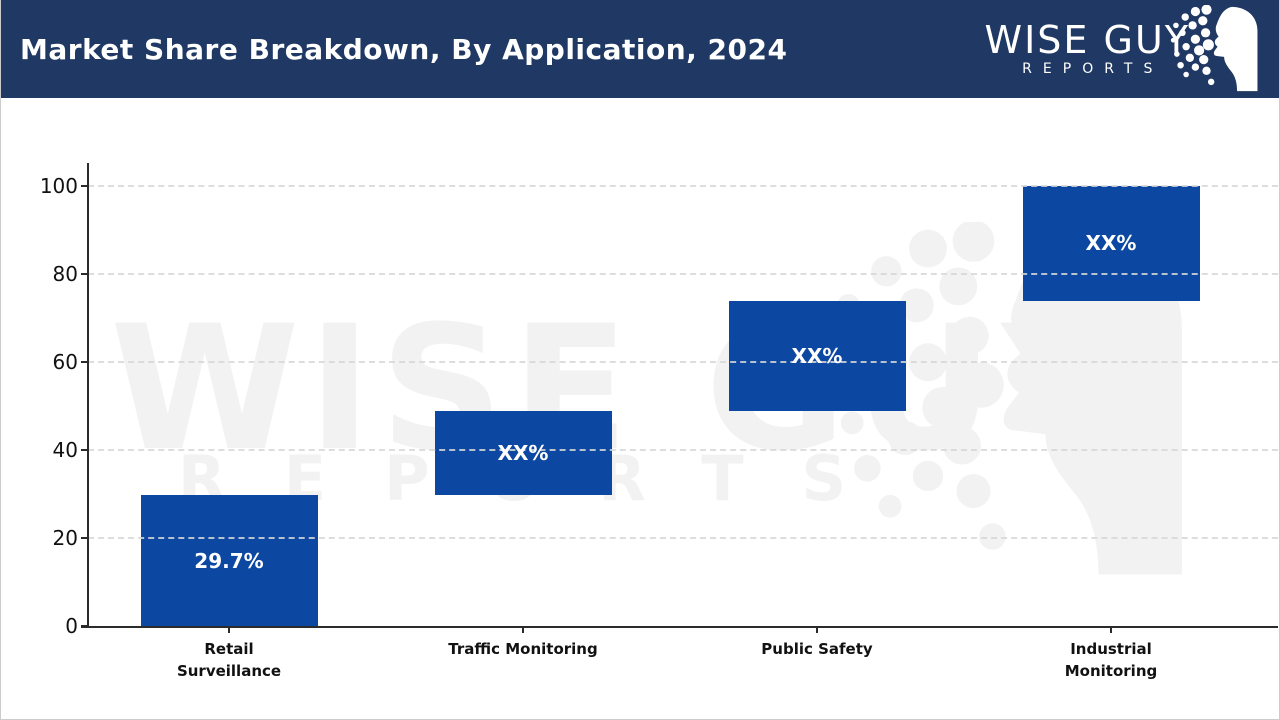  I want to click on y-tick-label: 0, so click(71, 626).